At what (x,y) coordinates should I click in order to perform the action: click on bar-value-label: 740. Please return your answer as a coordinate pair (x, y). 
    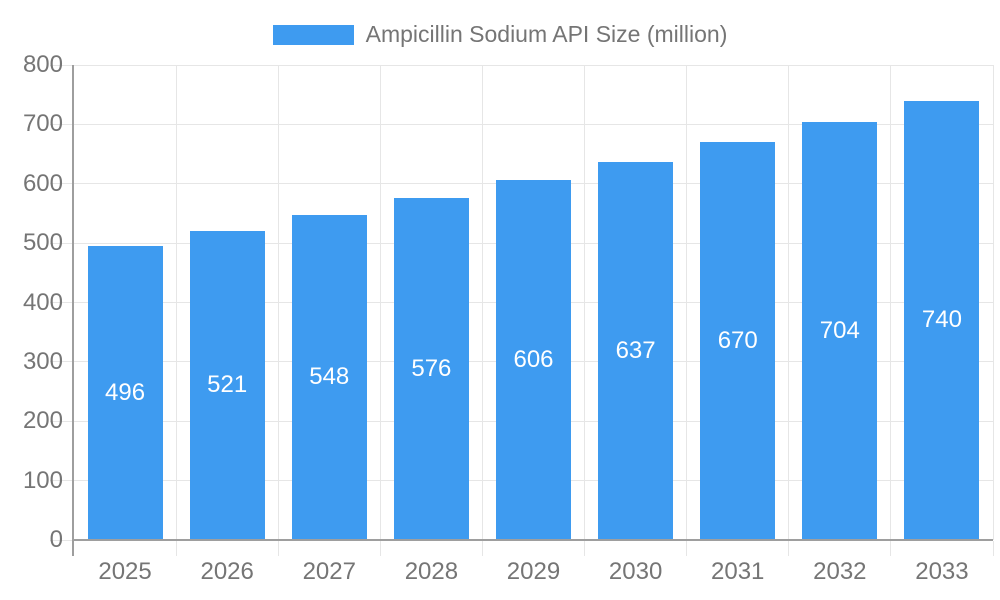
    Looking at the image, I should click on (941, 320).